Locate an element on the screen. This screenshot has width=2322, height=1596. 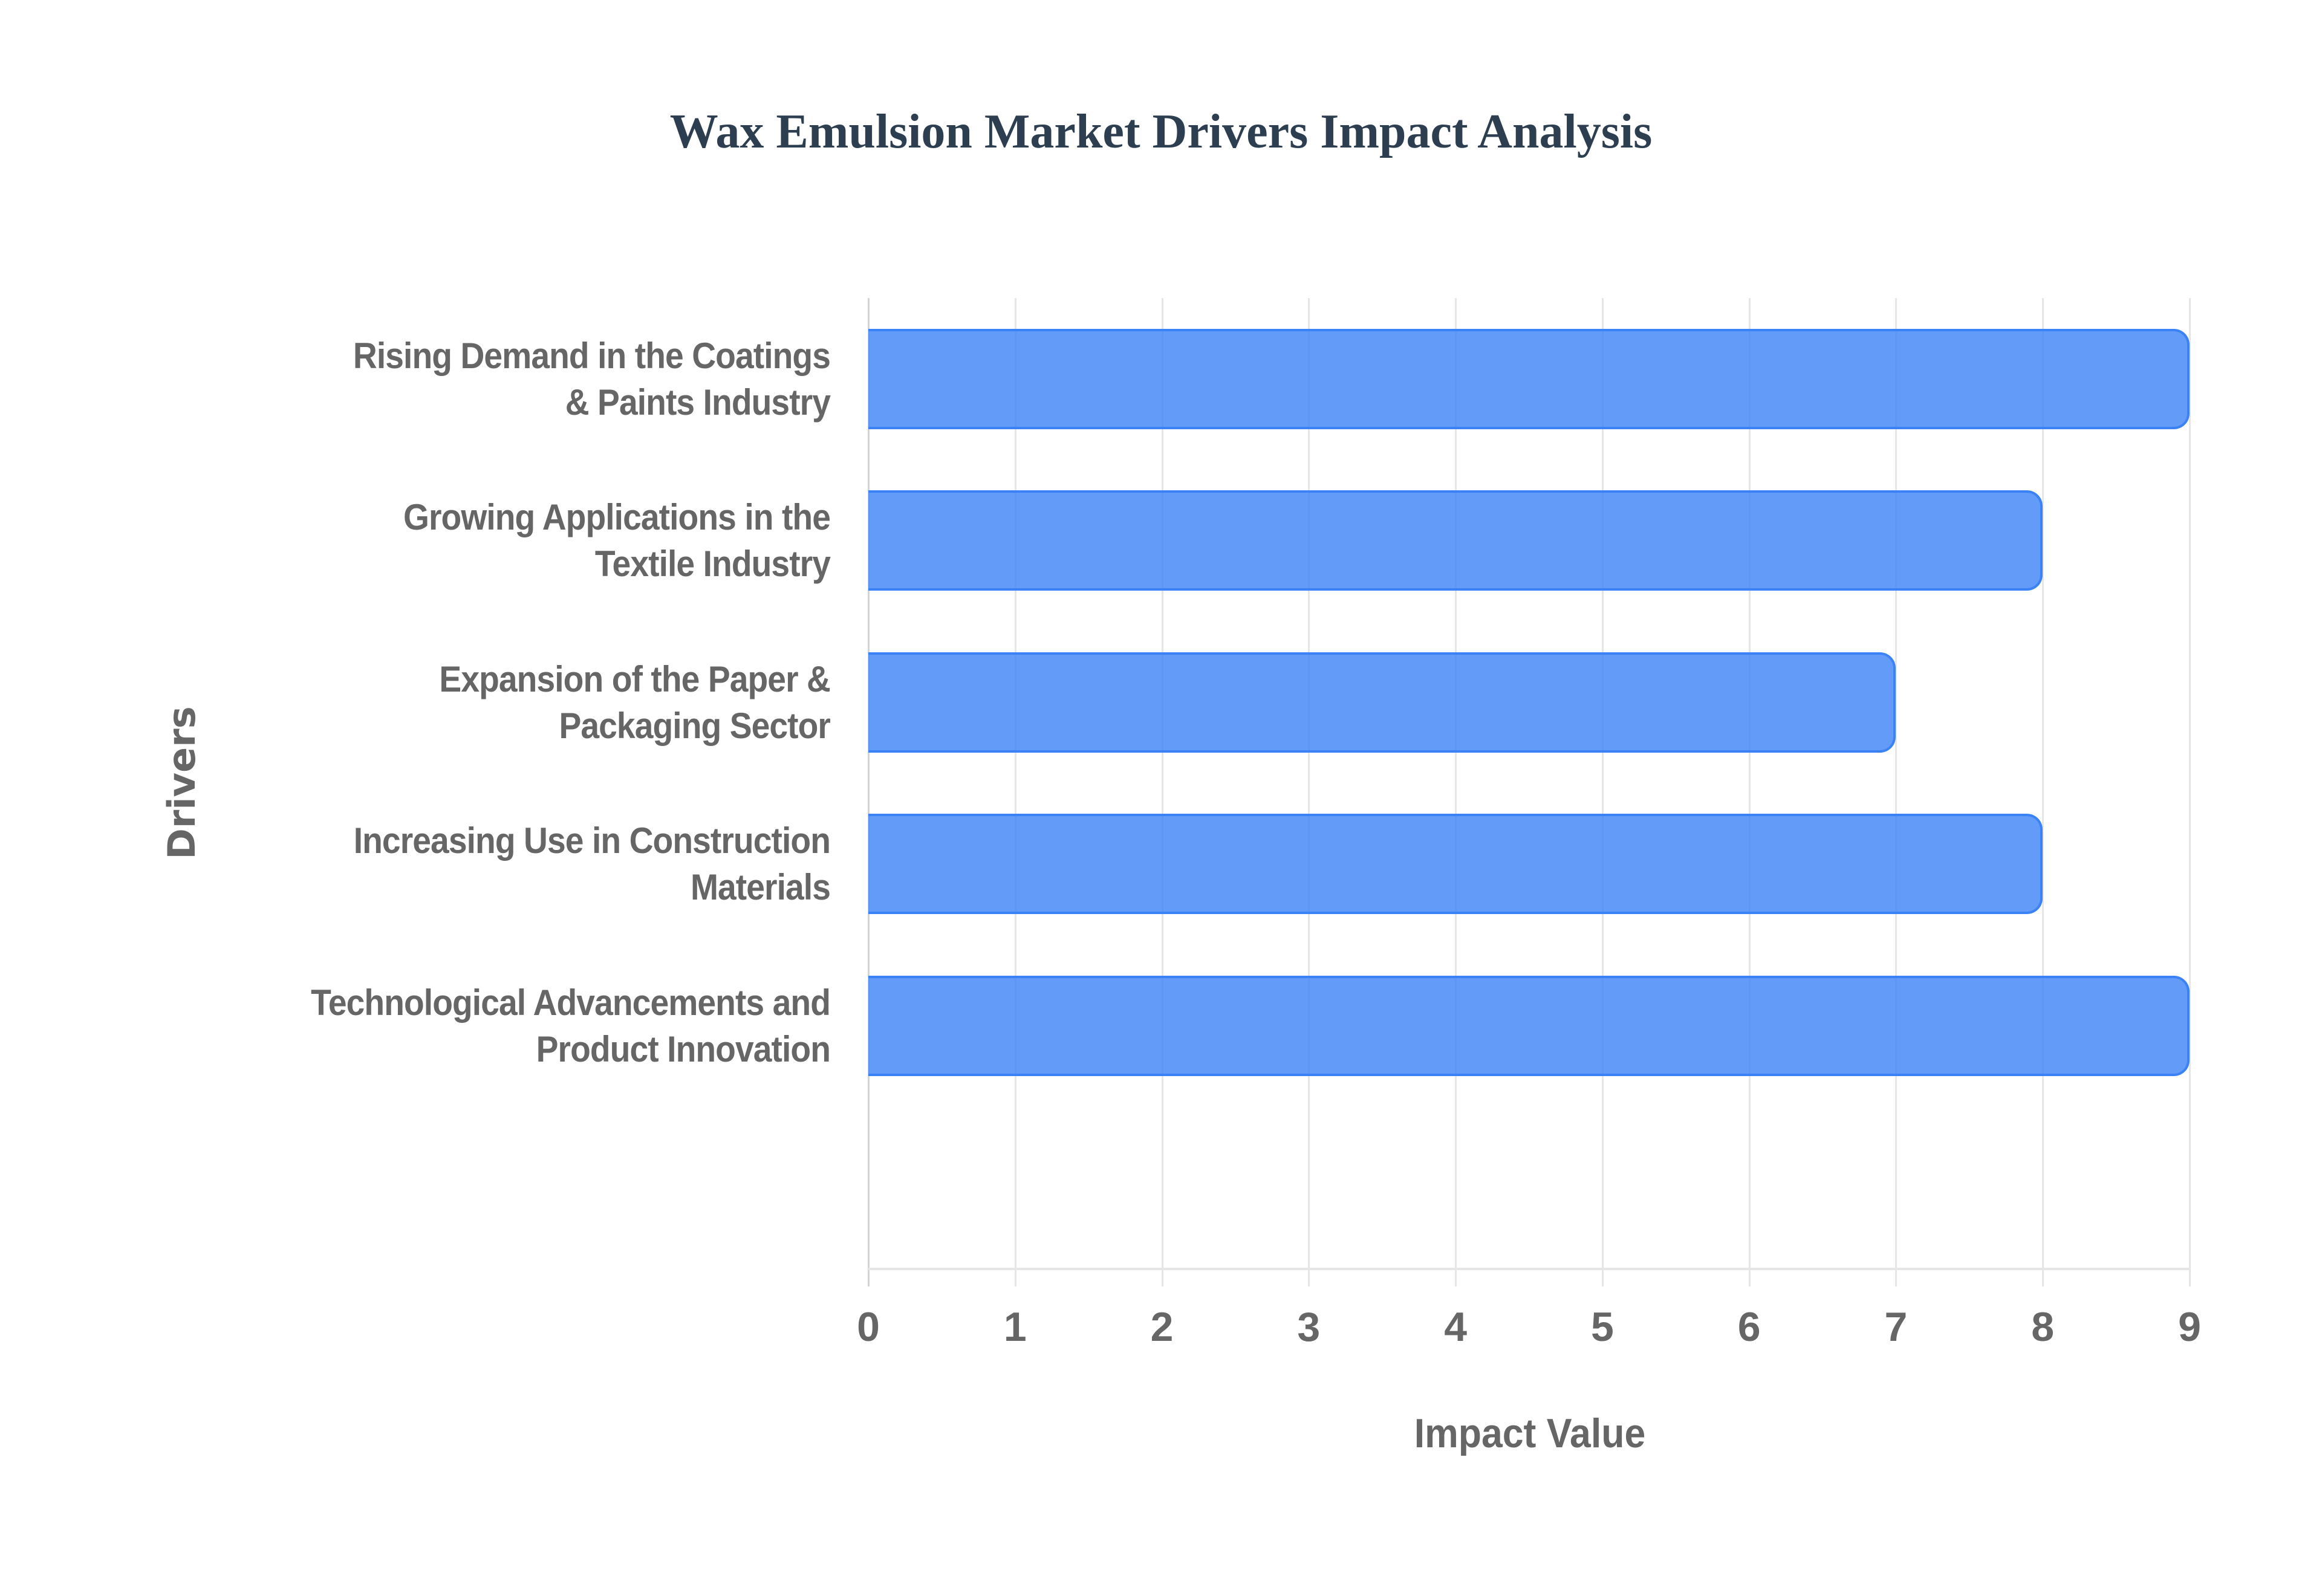
x-tick-label: 9 is located at coordinates (2189, 1327).